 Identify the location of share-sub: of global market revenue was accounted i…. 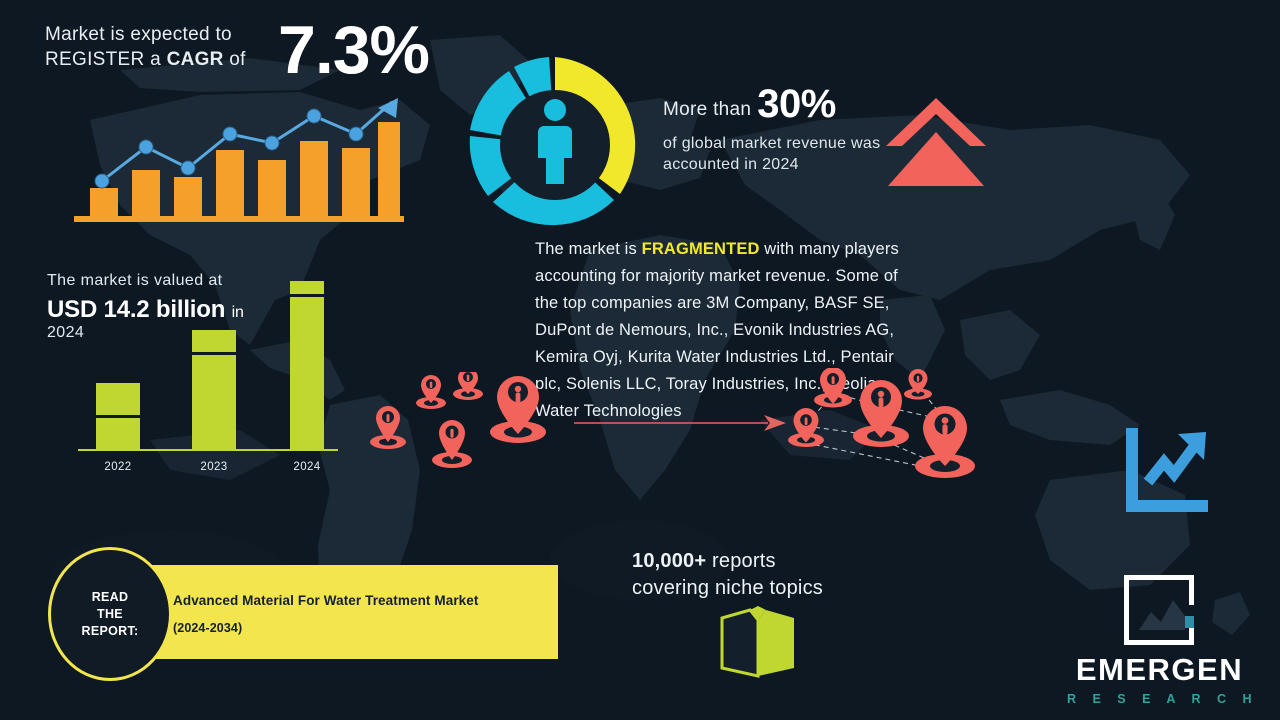
(772, 154).